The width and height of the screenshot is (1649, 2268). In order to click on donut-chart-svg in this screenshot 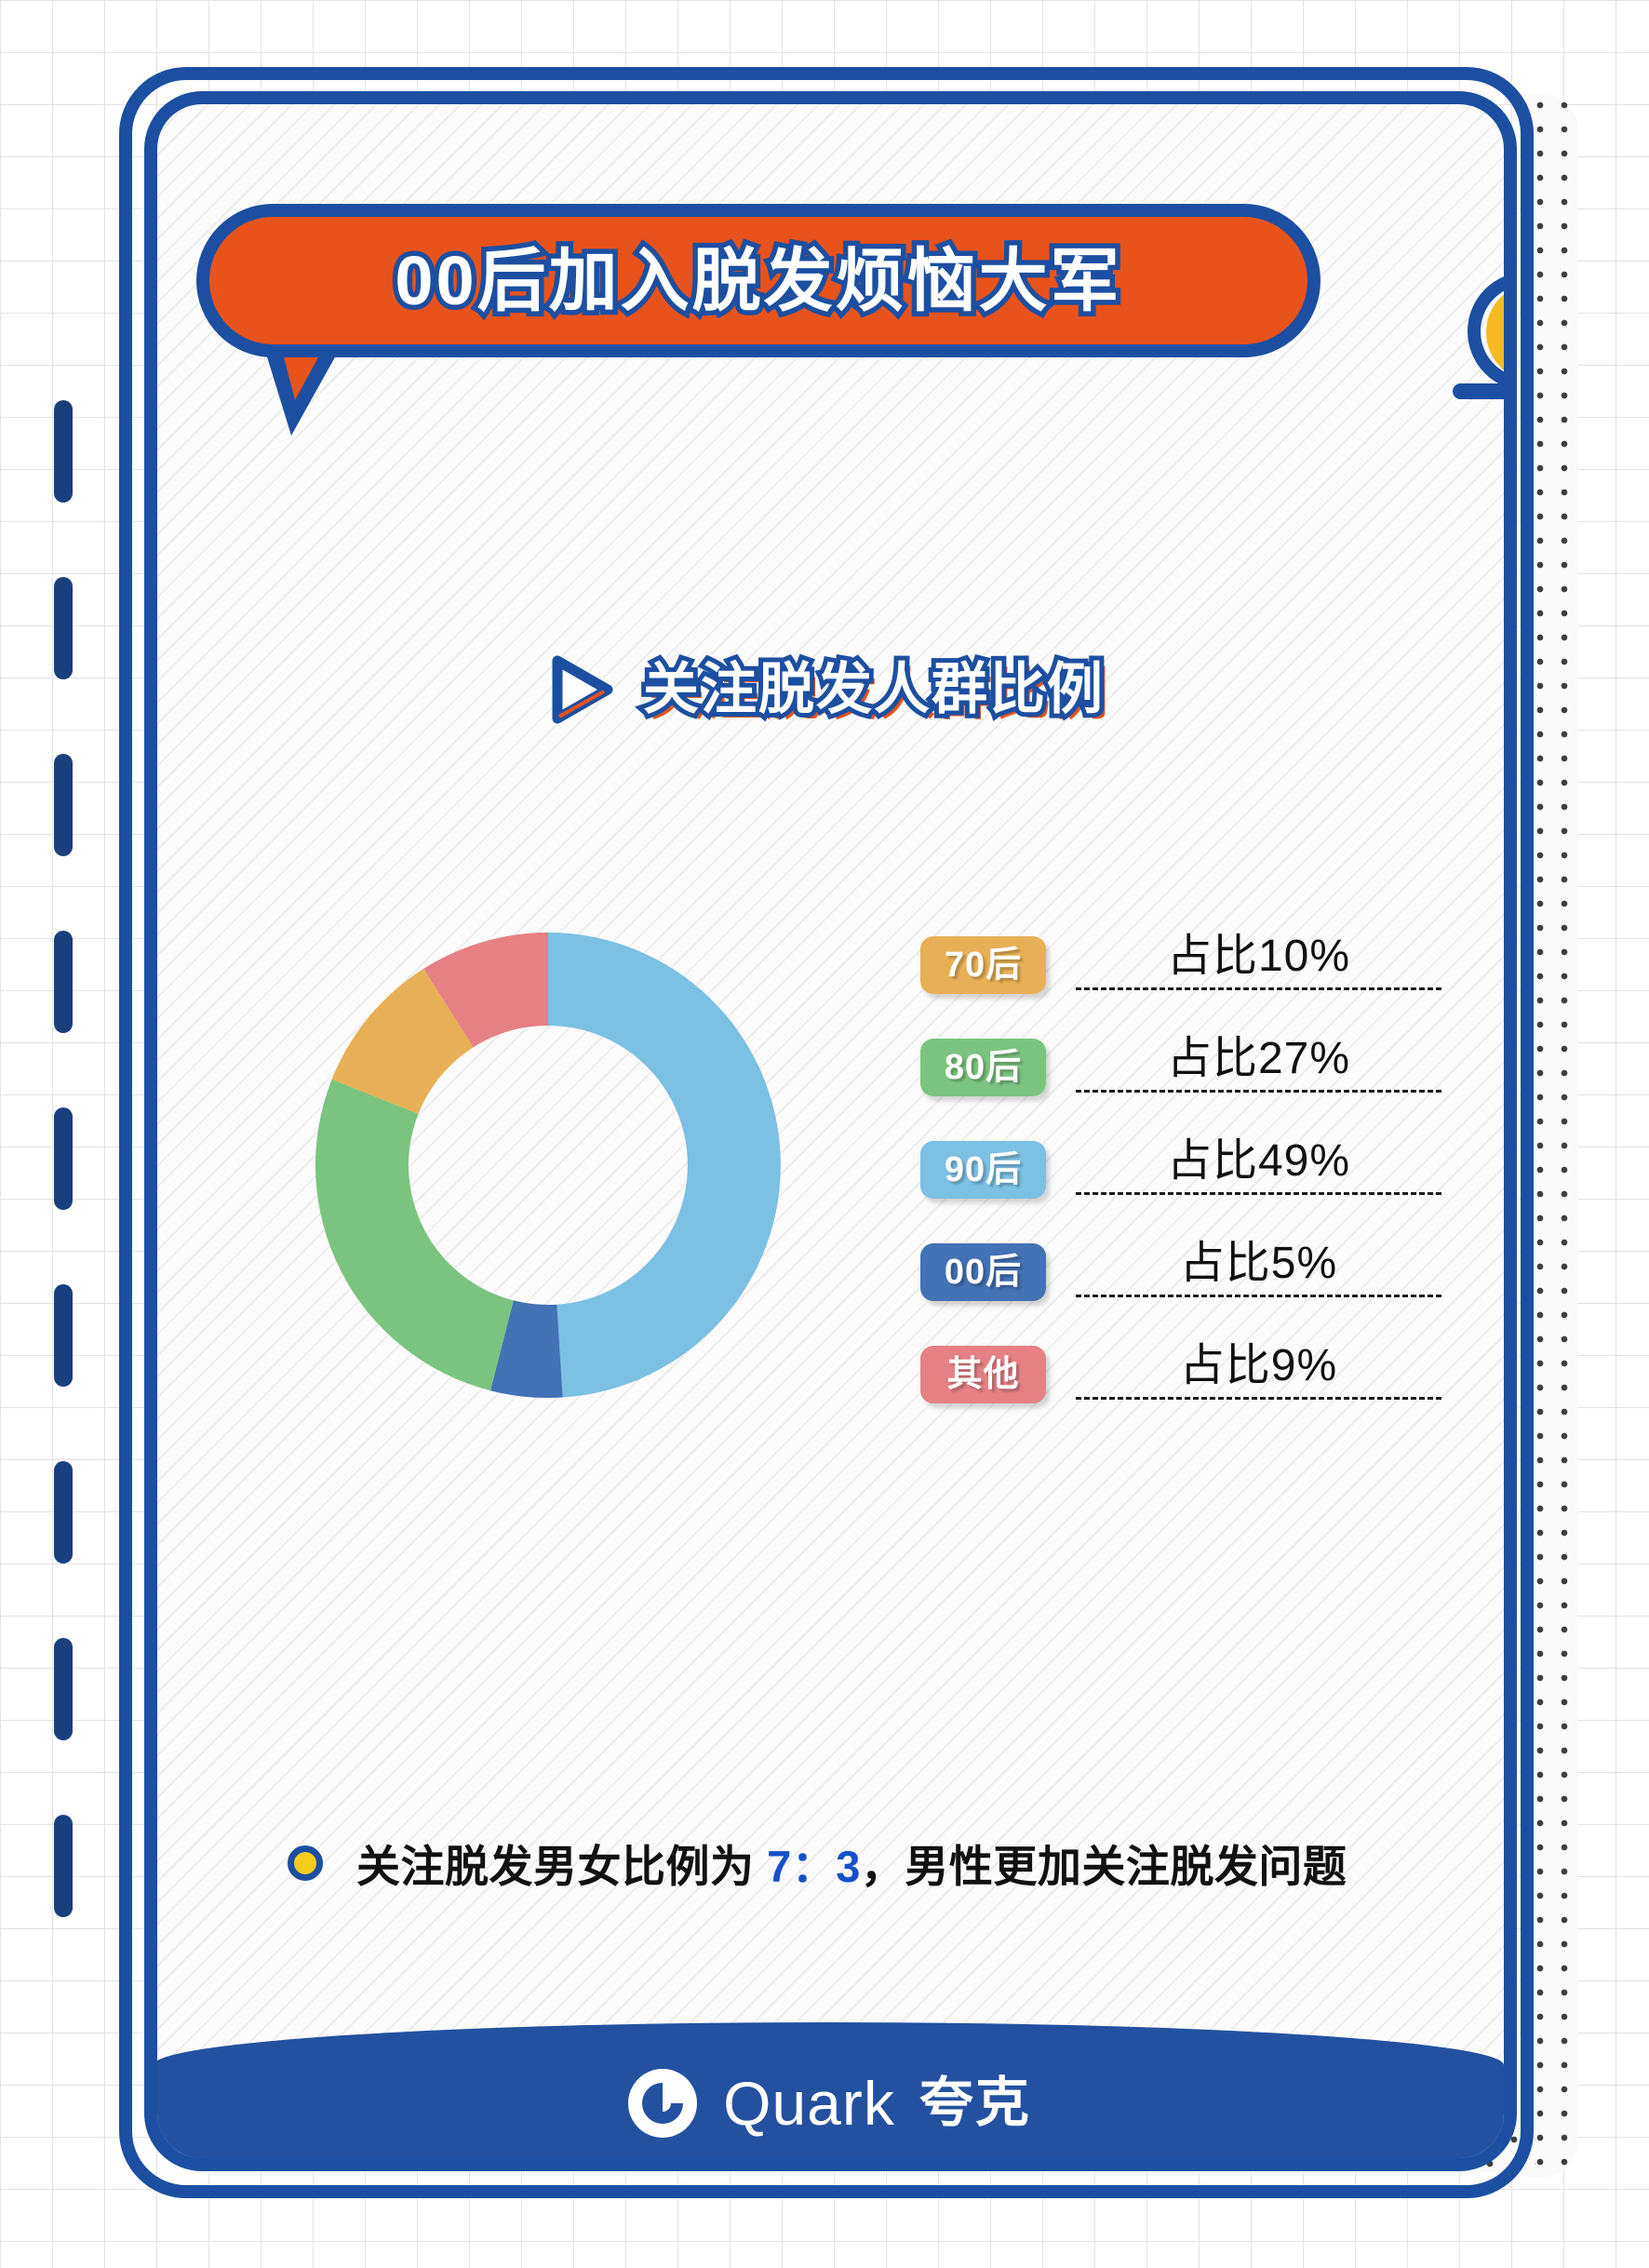, I will do `click(548, 1165)`.